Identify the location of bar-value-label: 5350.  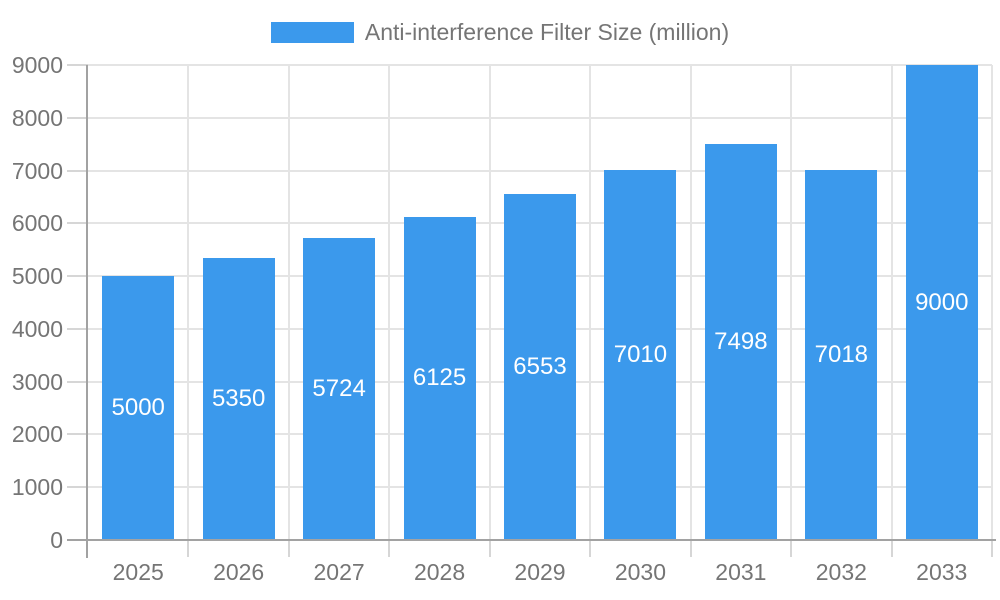
(238, 398).